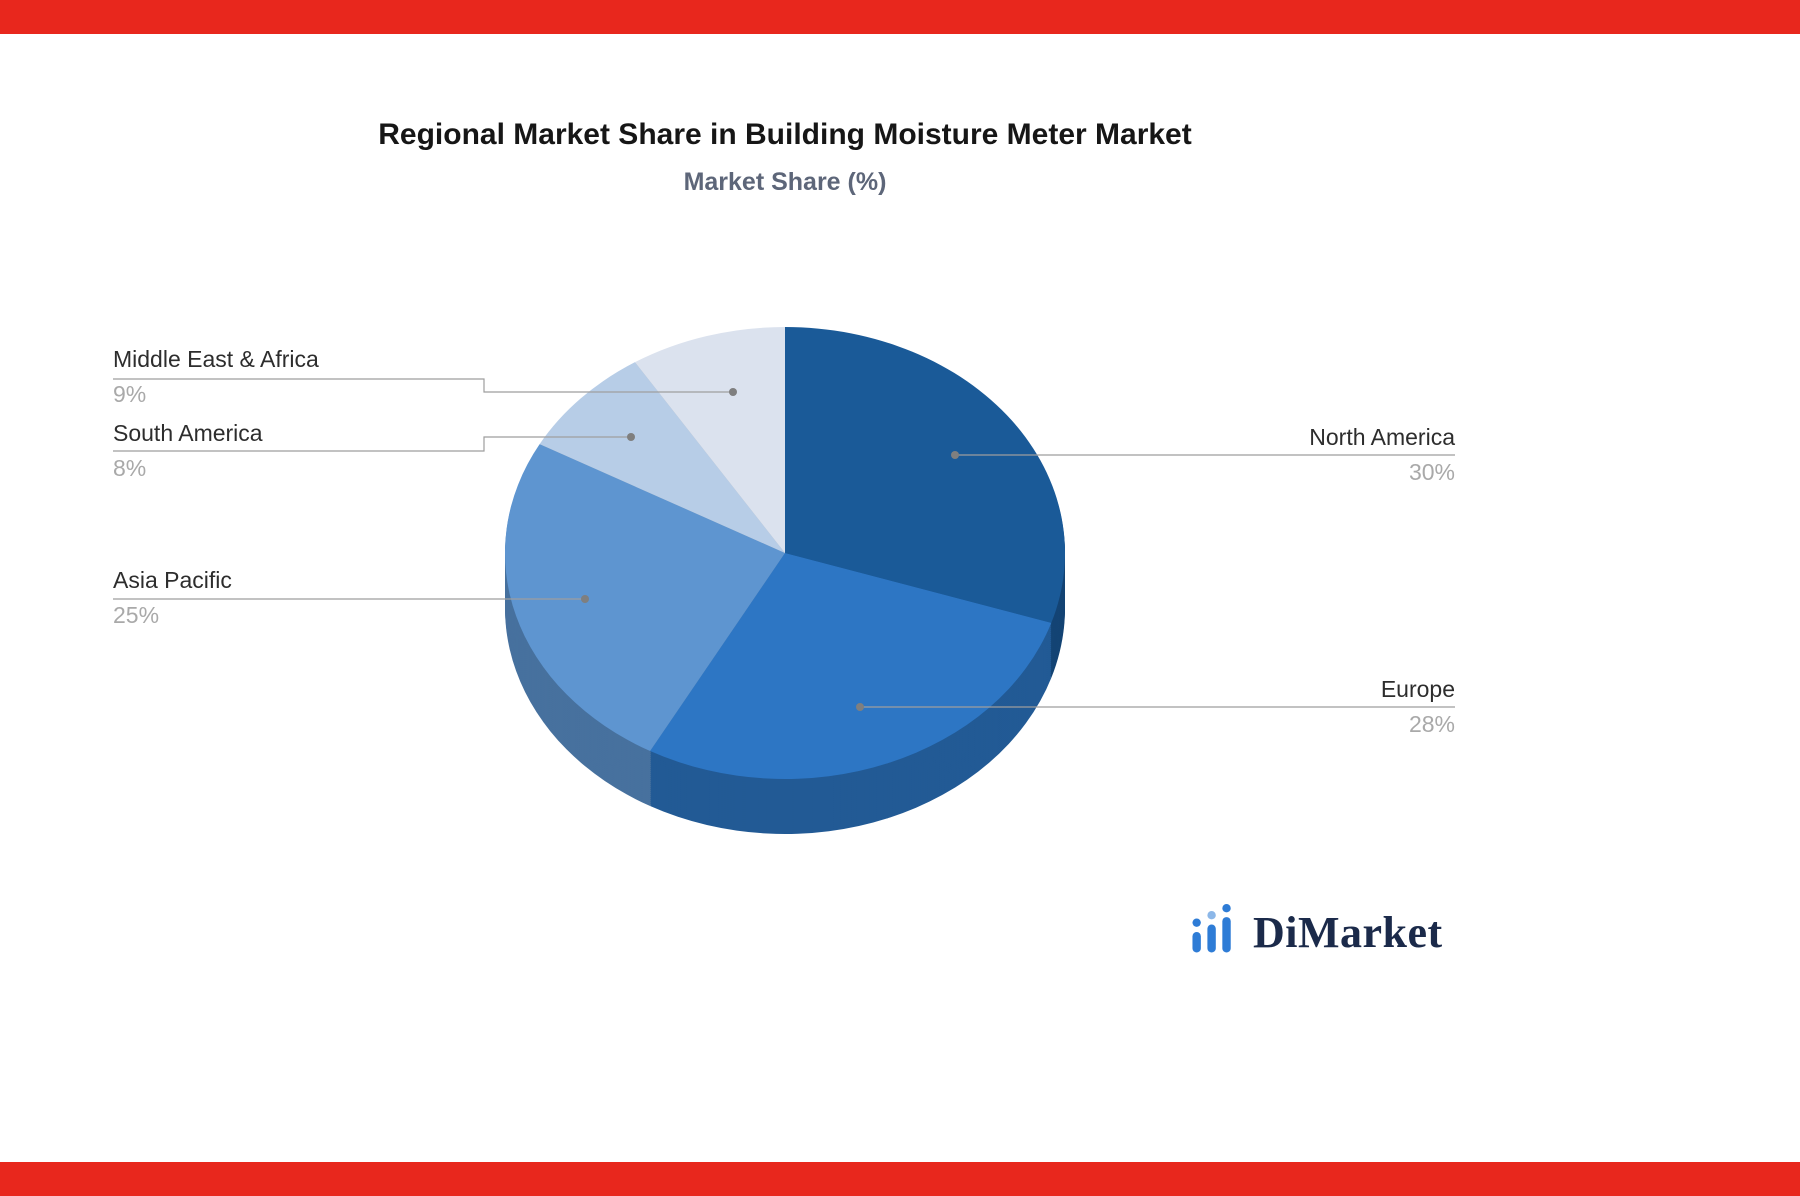 The image size is (1800, 1196). I want to click on slice-value: 9%, so click(130, 394).